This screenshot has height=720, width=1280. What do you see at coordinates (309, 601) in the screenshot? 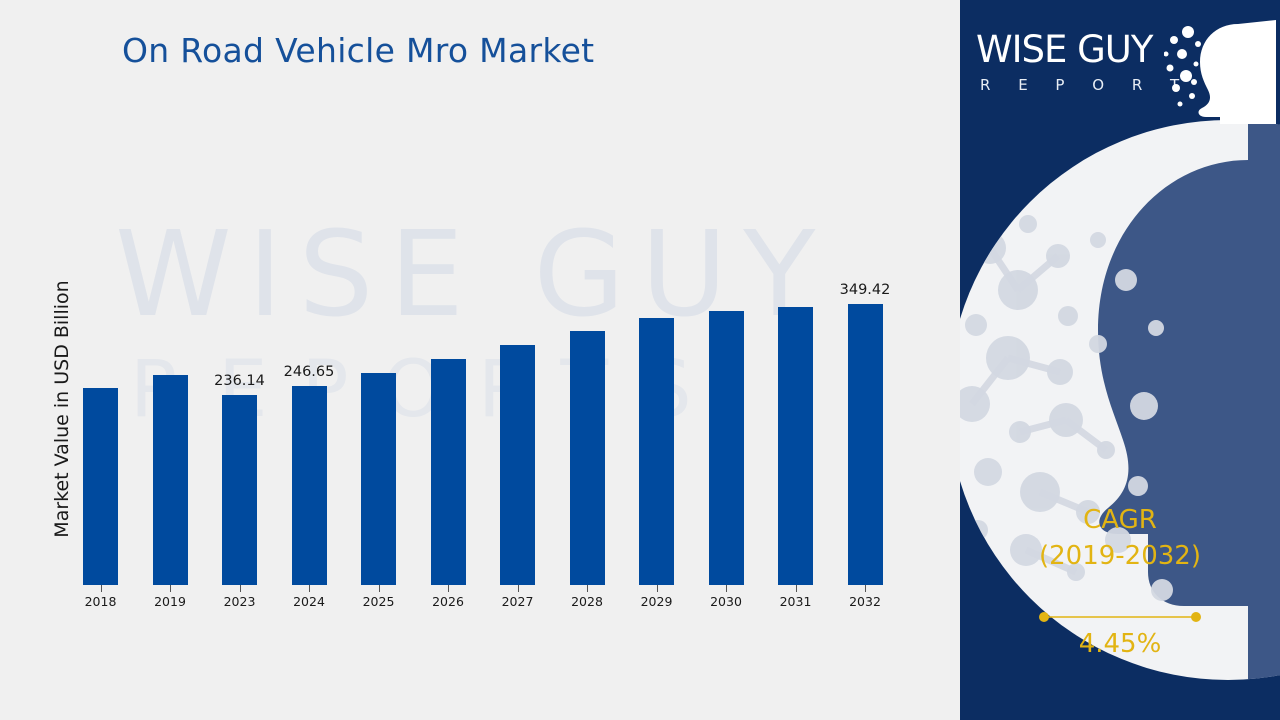
I see `x-axis-label-2024: 2024` at bounding box center [309, 601].